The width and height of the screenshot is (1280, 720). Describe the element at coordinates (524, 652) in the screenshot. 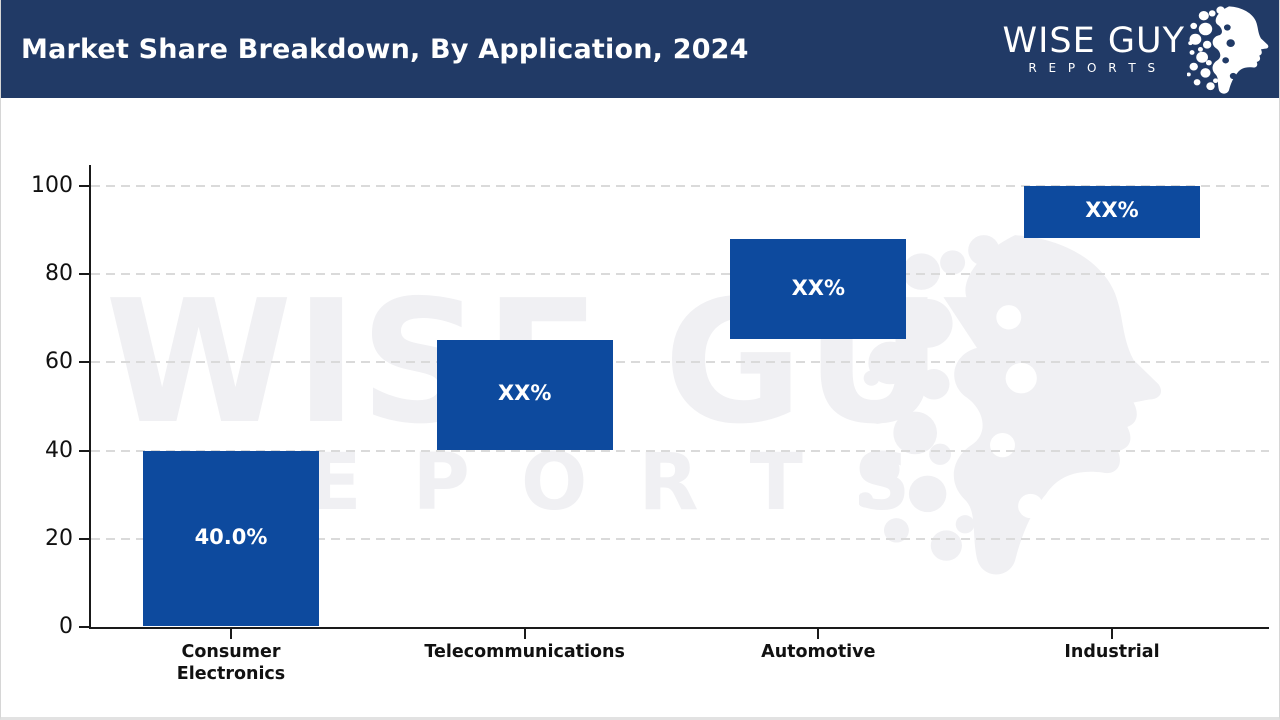

I see `x-tick-label-1: Telecommunications` at that location.